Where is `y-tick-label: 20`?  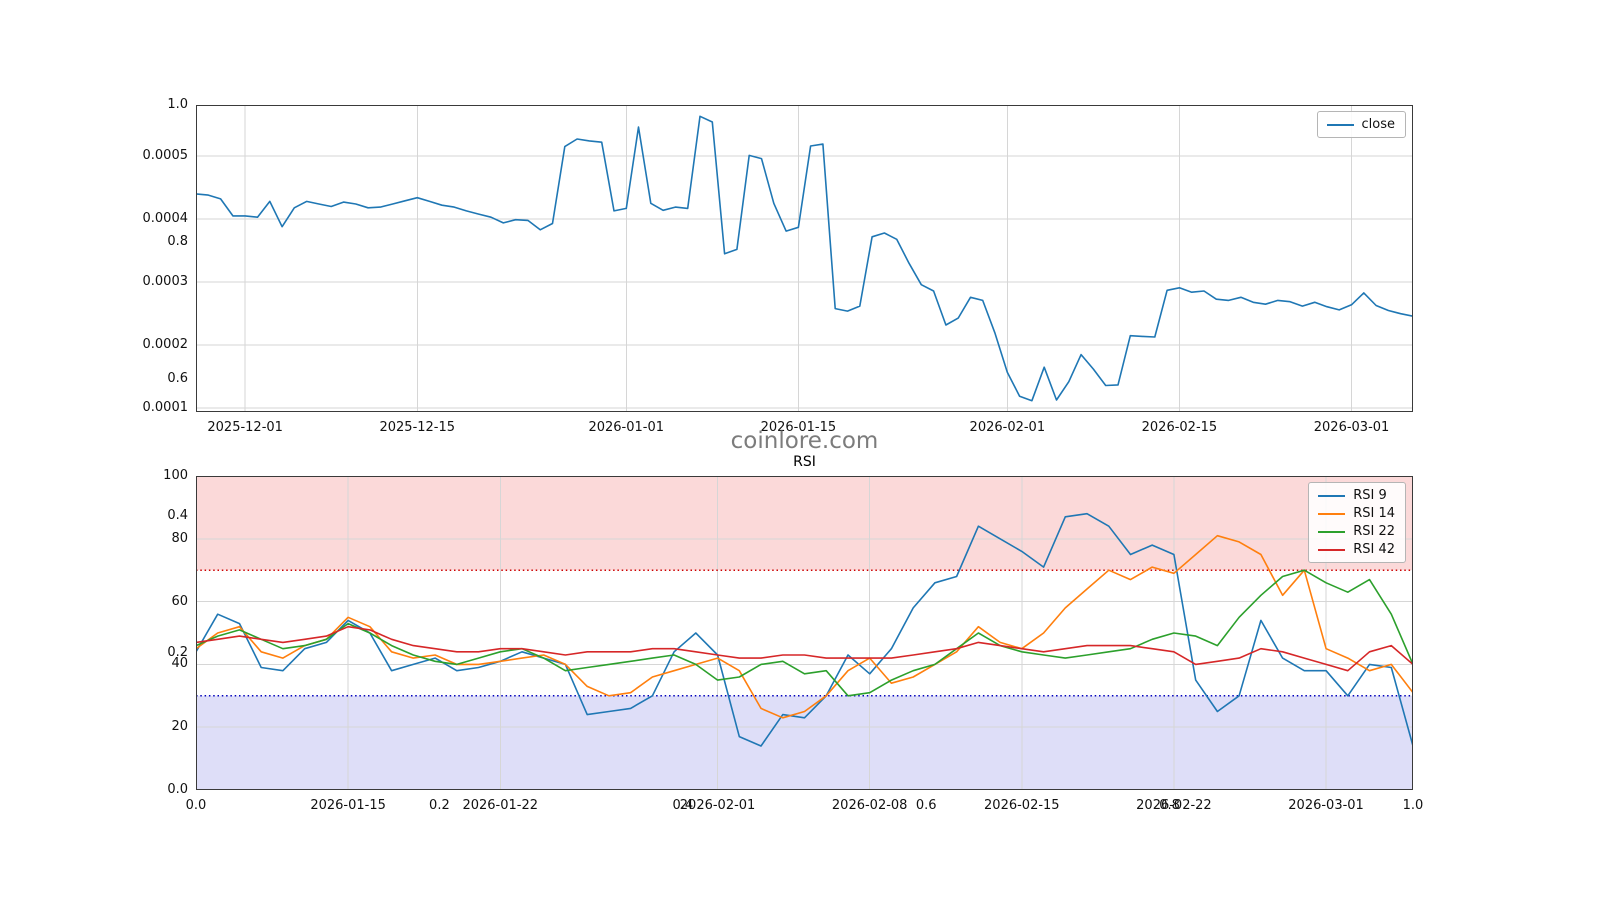
y-tick-label: 20 is located at coordinates (179, 727).